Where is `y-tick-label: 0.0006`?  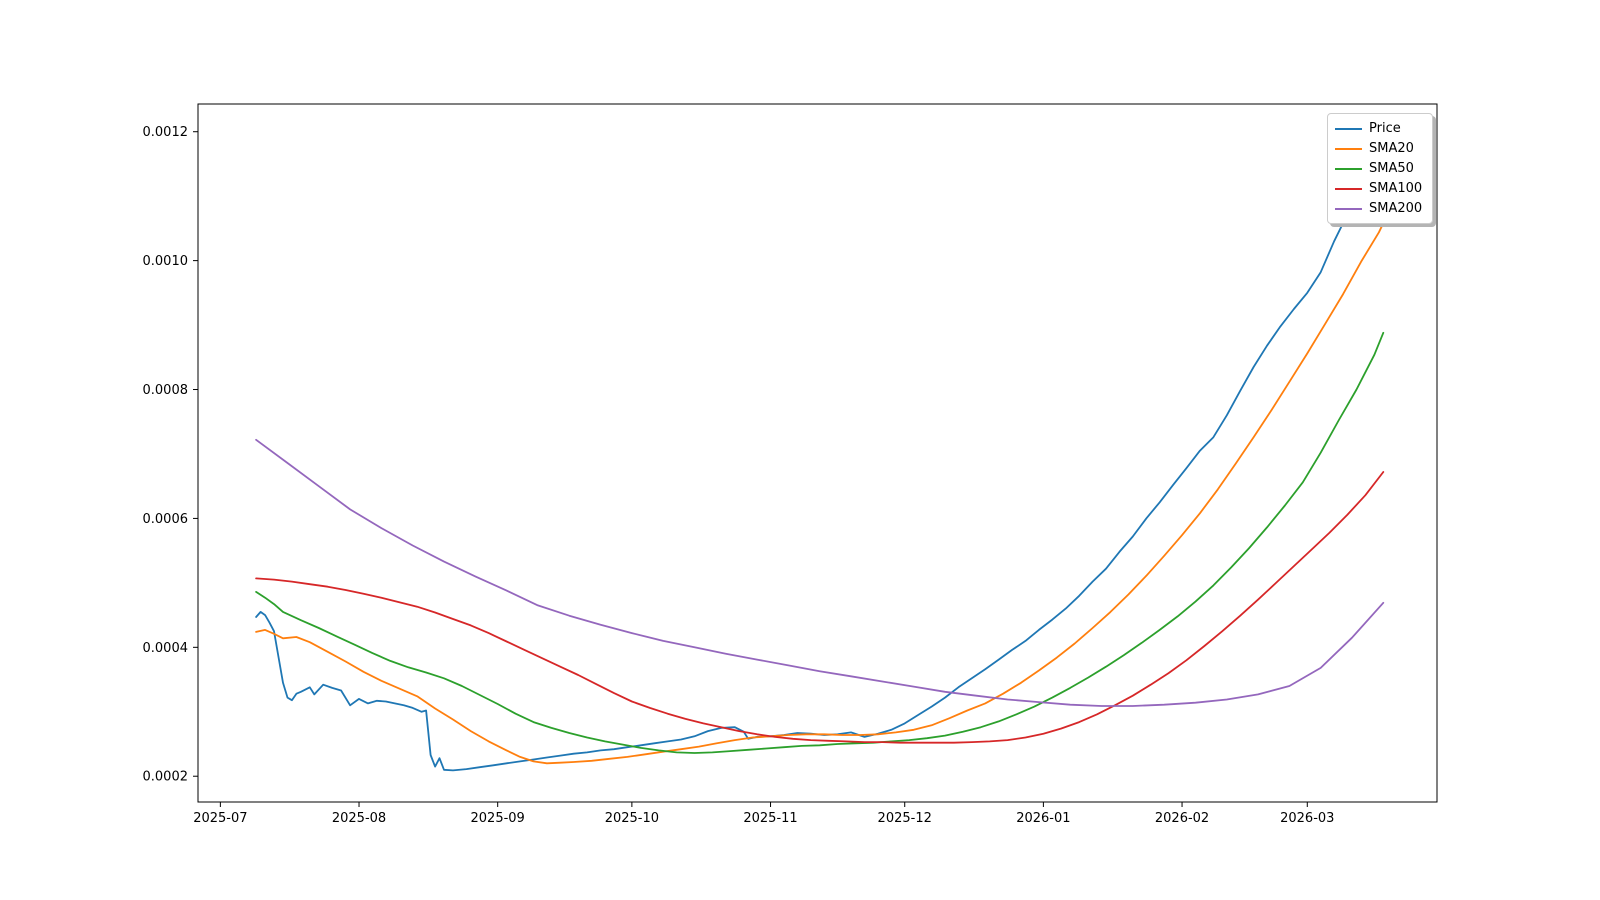
y-tick-label: 0.0006 is located at coordinates (166, 519).